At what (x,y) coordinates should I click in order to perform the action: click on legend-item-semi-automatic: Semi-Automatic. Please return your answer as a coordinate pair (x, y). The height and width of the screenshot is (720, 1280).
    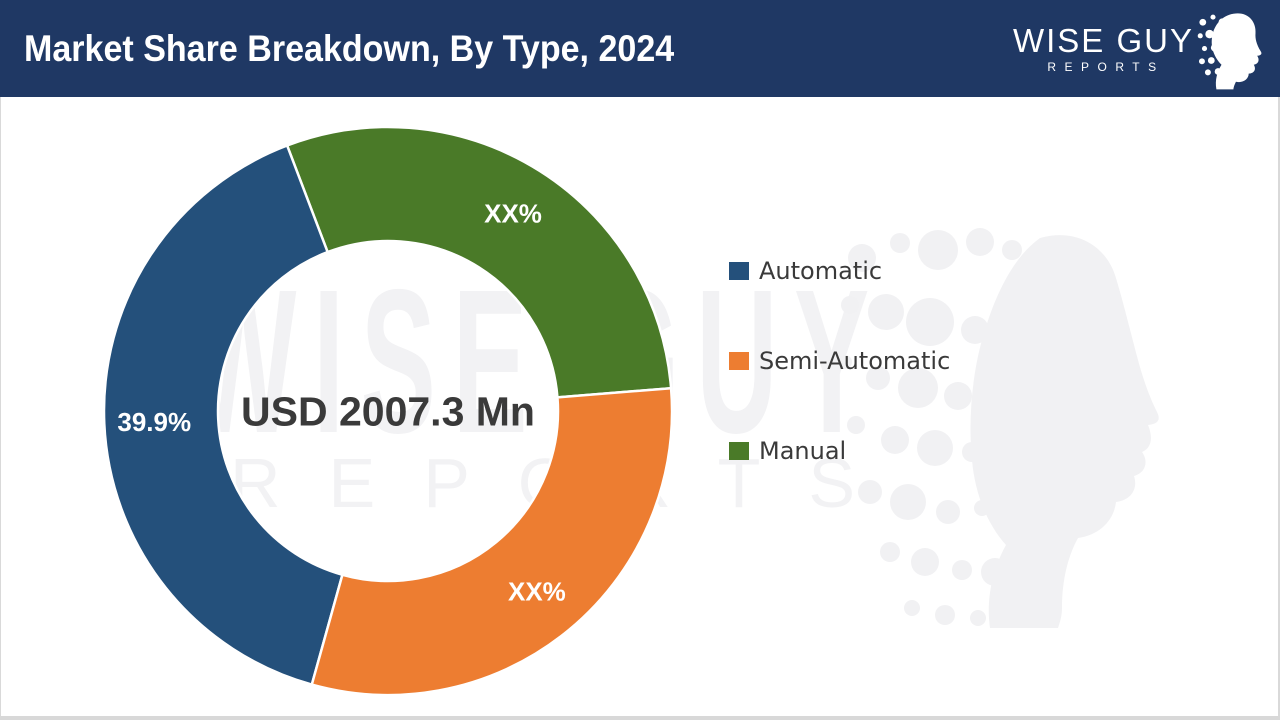
    Looking at the image, I should click on (839, 361).